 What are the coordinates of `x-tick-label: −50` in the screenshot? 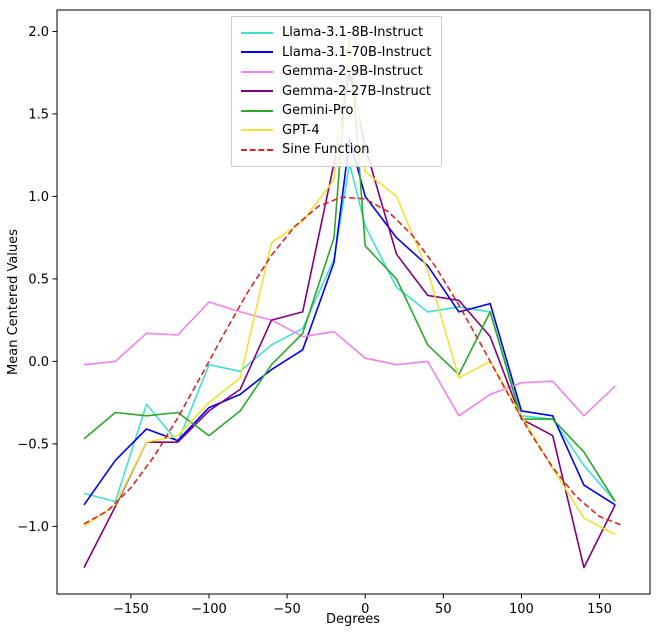 It's located at (286, 609).